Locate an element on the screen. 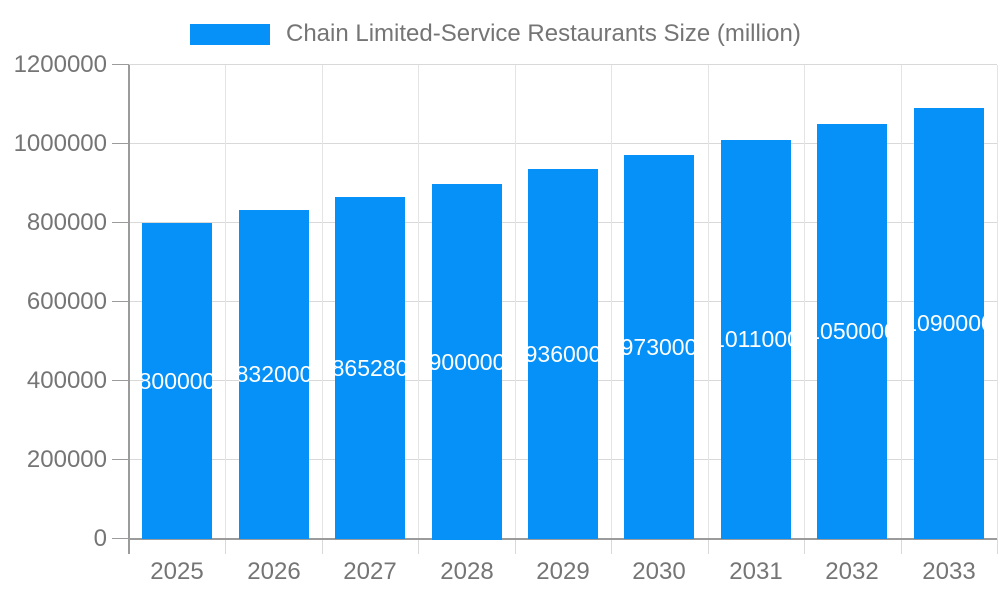  bar-value-label-2028: 900000 is located at coordinates (467, 361).